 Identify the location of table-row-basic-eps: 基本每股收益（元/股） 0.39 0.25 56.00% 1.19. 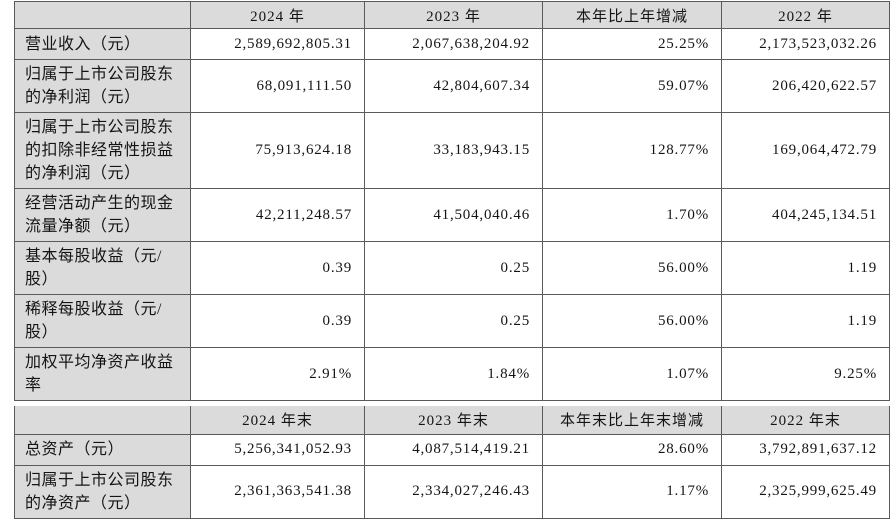
(452, 268).